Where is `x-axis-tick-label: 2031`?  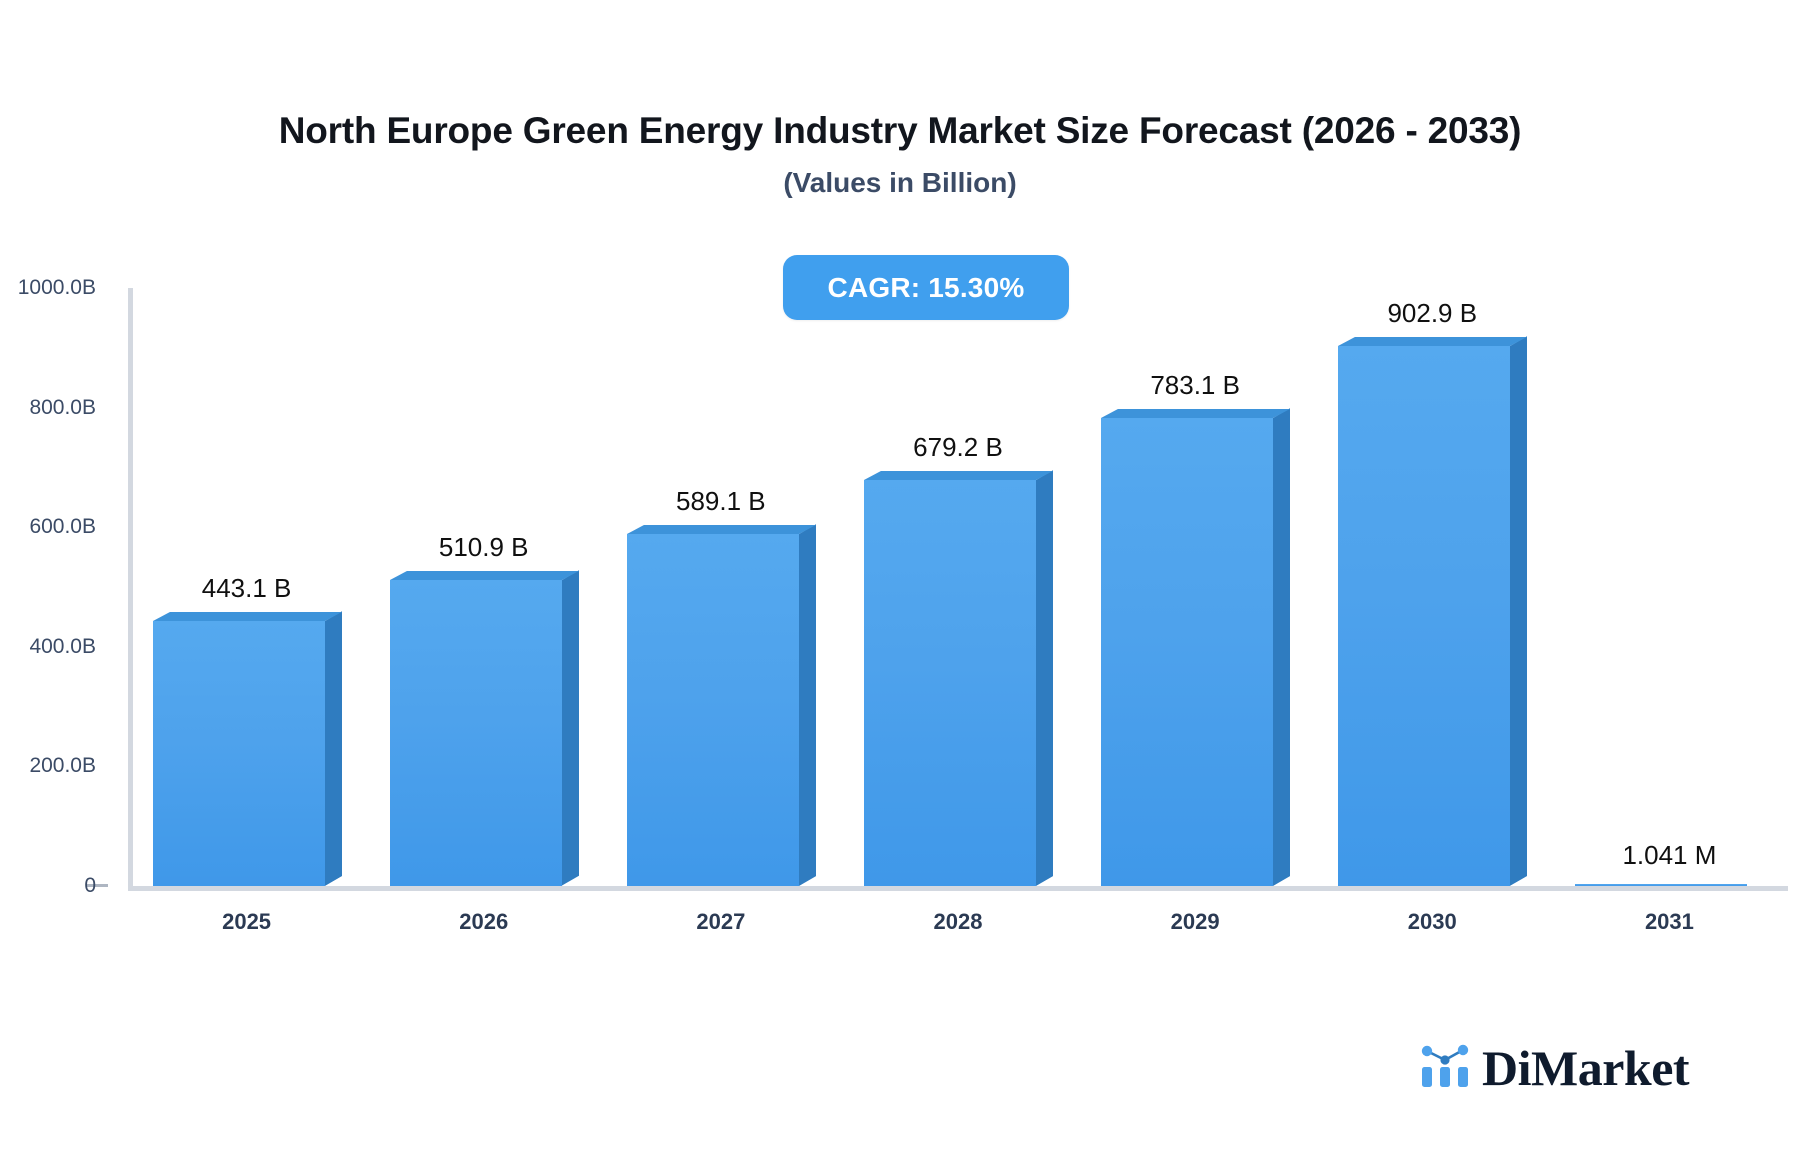
x-axis-tick-label: 2031 is located at coordinates (1669, 921).